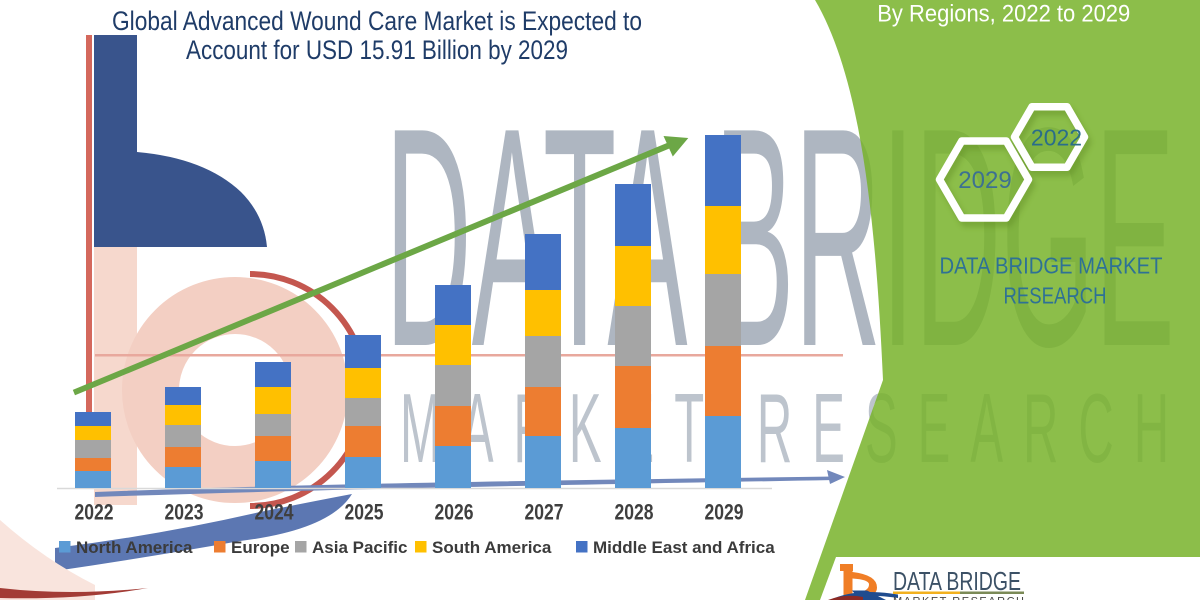 The image size is (1200, 605). What do you see at coordinates (184, 512) in the screenshot?
I see `svg-text: 2023` at bounding box center [184, 512].